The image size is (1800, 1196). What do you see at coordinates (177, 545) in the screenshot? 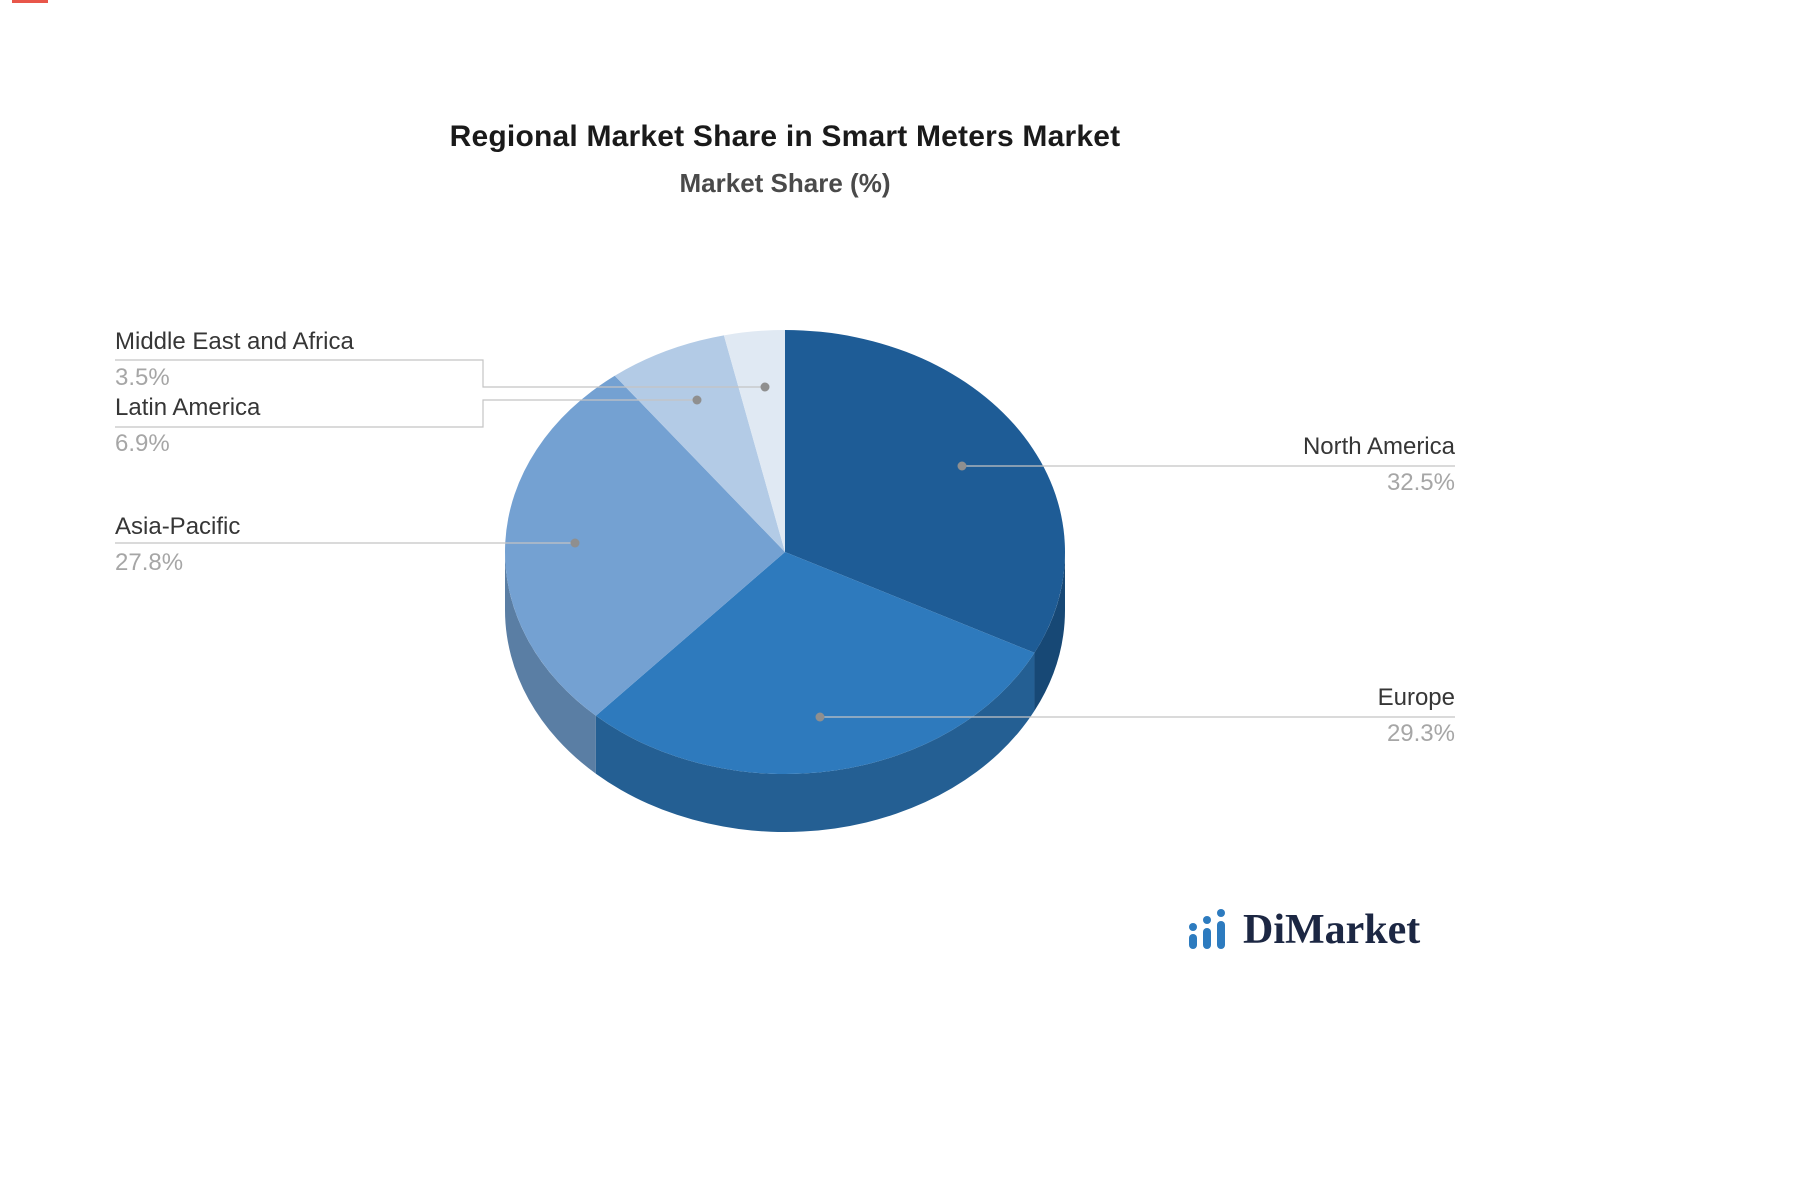
I see `label-block-asia-pacific: Asia-Pacific 27.8%` at bounding box center [177, 545].